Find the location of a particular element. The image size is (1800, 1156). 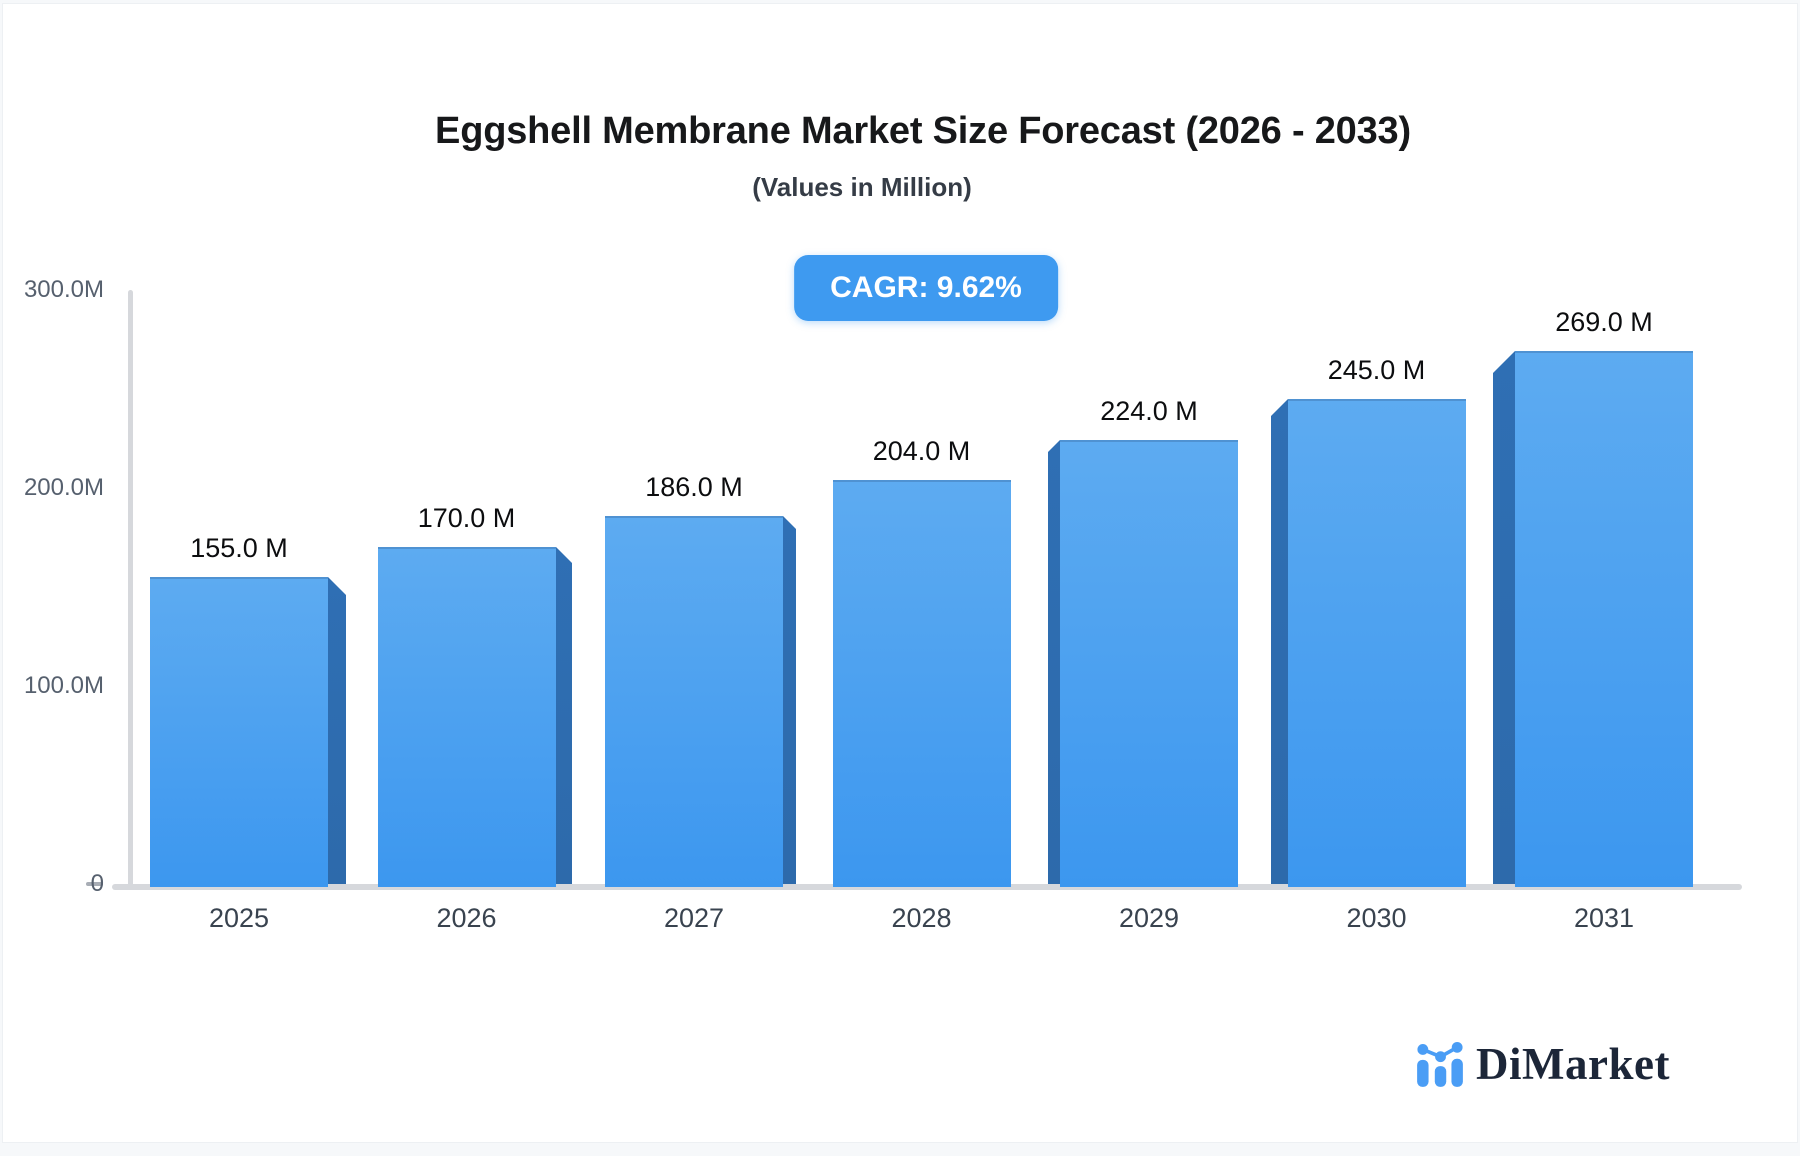

y-axis-tick-label: 300.0M is located at coordinates (63, 289).